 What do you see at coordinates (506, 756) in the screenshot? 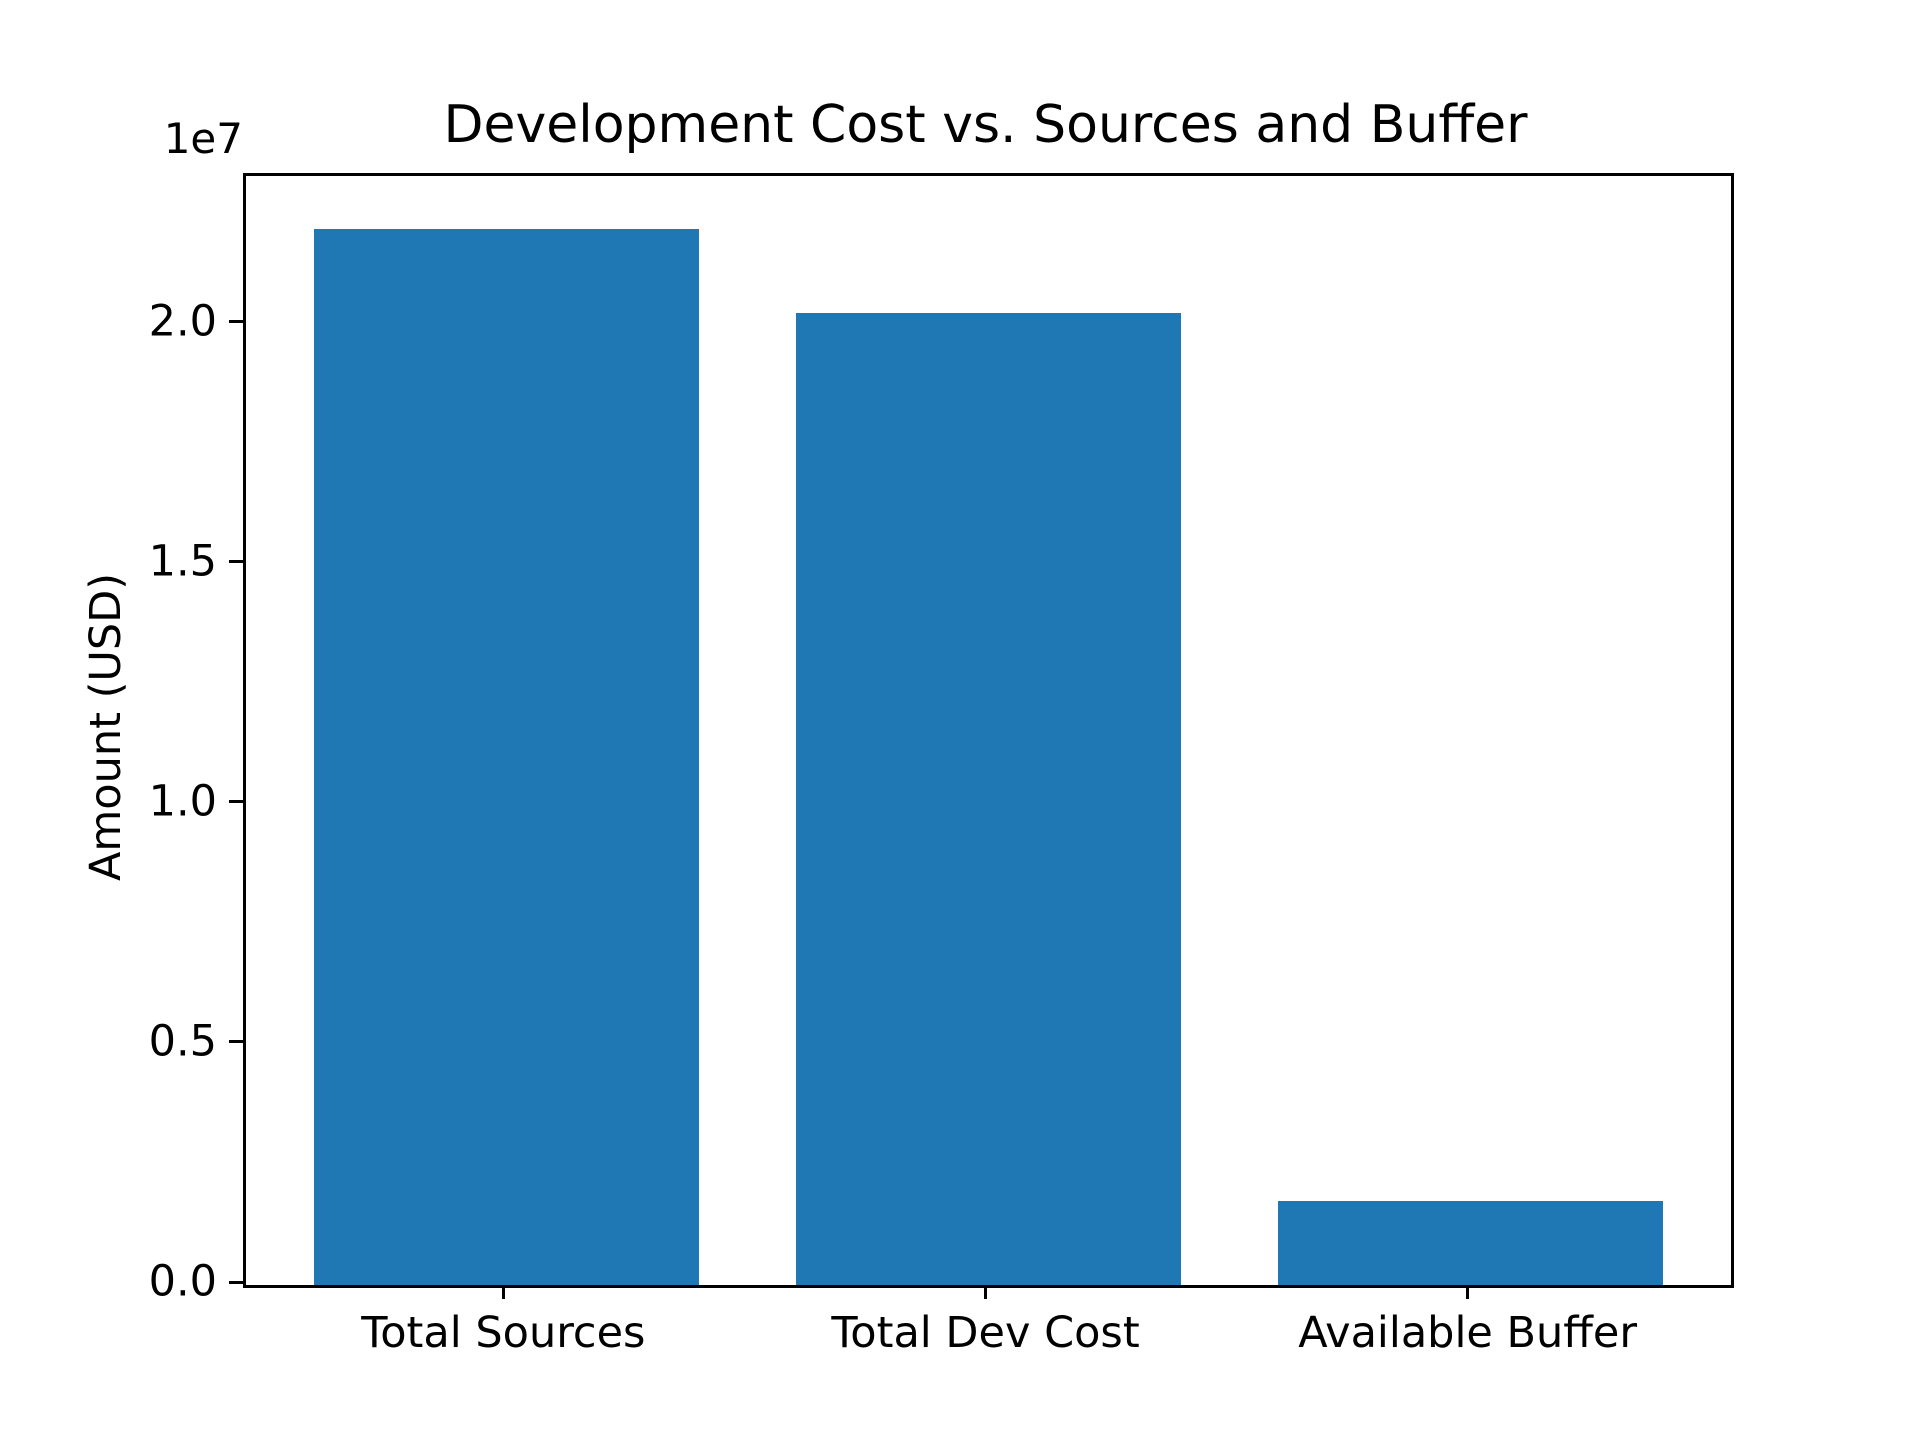
I see `bar-total-sources` at bounding box center [506, 756].